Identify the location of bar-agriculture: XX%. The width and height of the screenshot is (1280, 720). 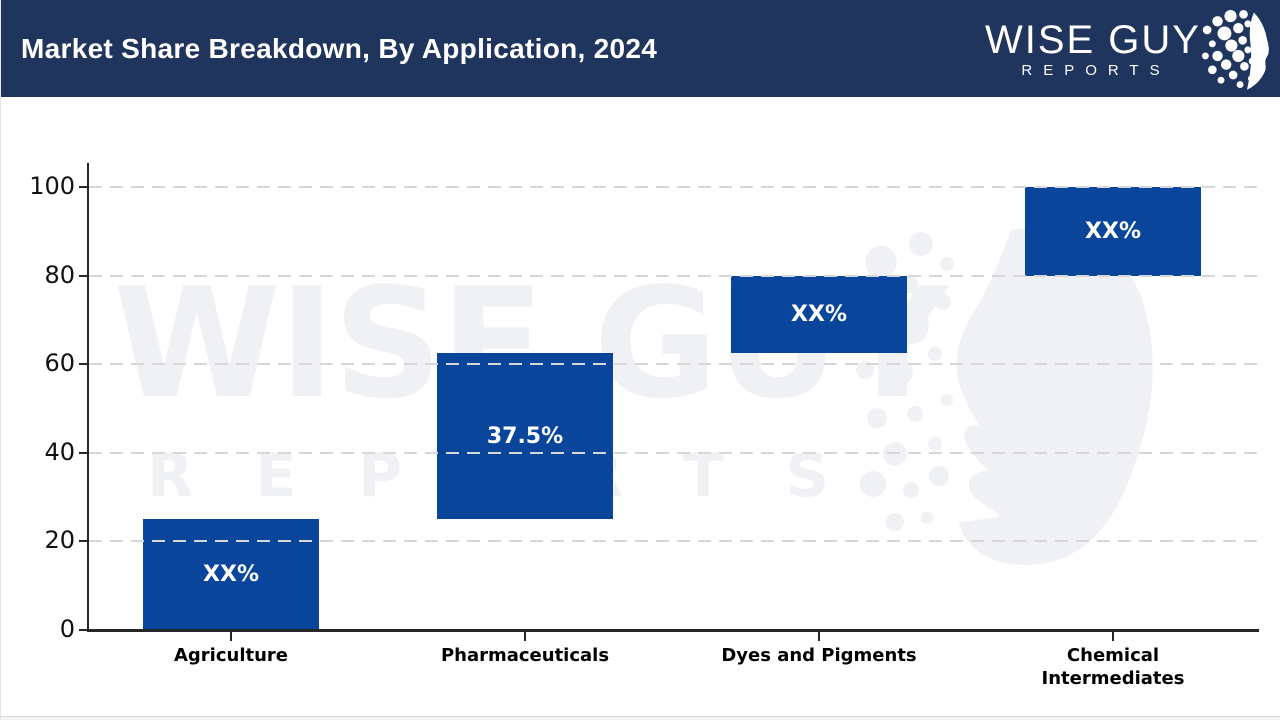
(231, 574).